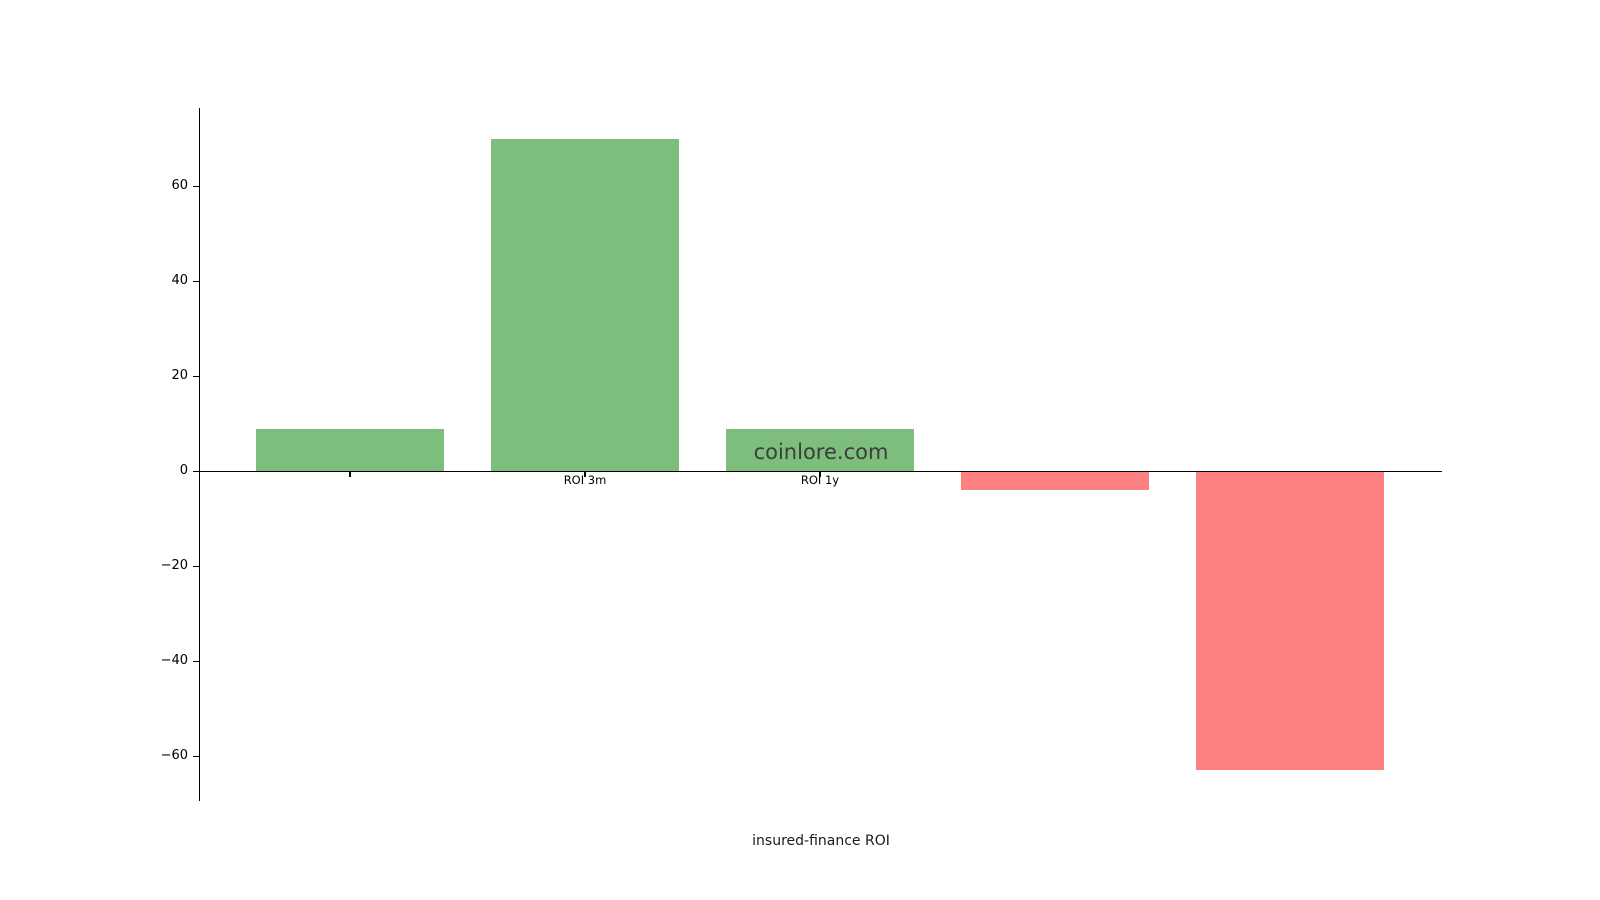 Image resolution: width=1600 pixels, height=900 pixels. Describe the element at coordinates (199, 454) in the screenshot. I see `y-axis` at that location.